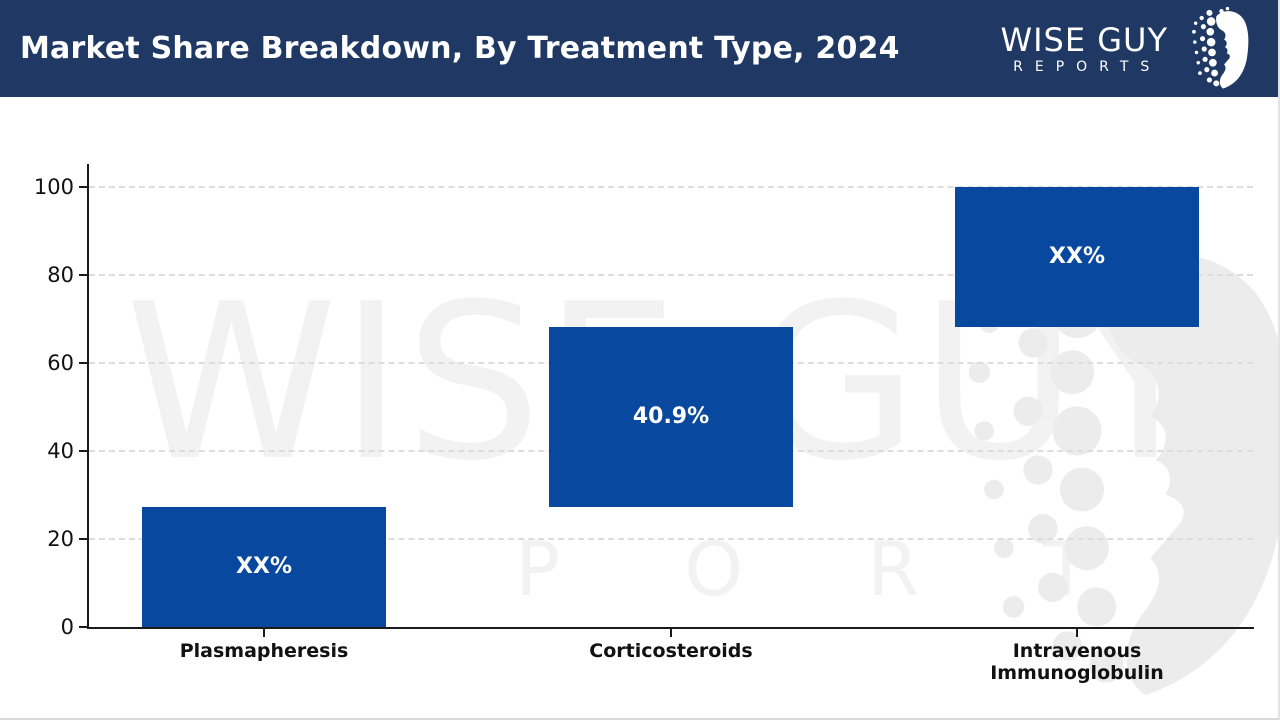 Image resolution: width=1280 pixels, height=720 pixels. Describe the element at coordinates (60, 363) in the screenshot. I see `y-axis-tick-label: 60` at that location.